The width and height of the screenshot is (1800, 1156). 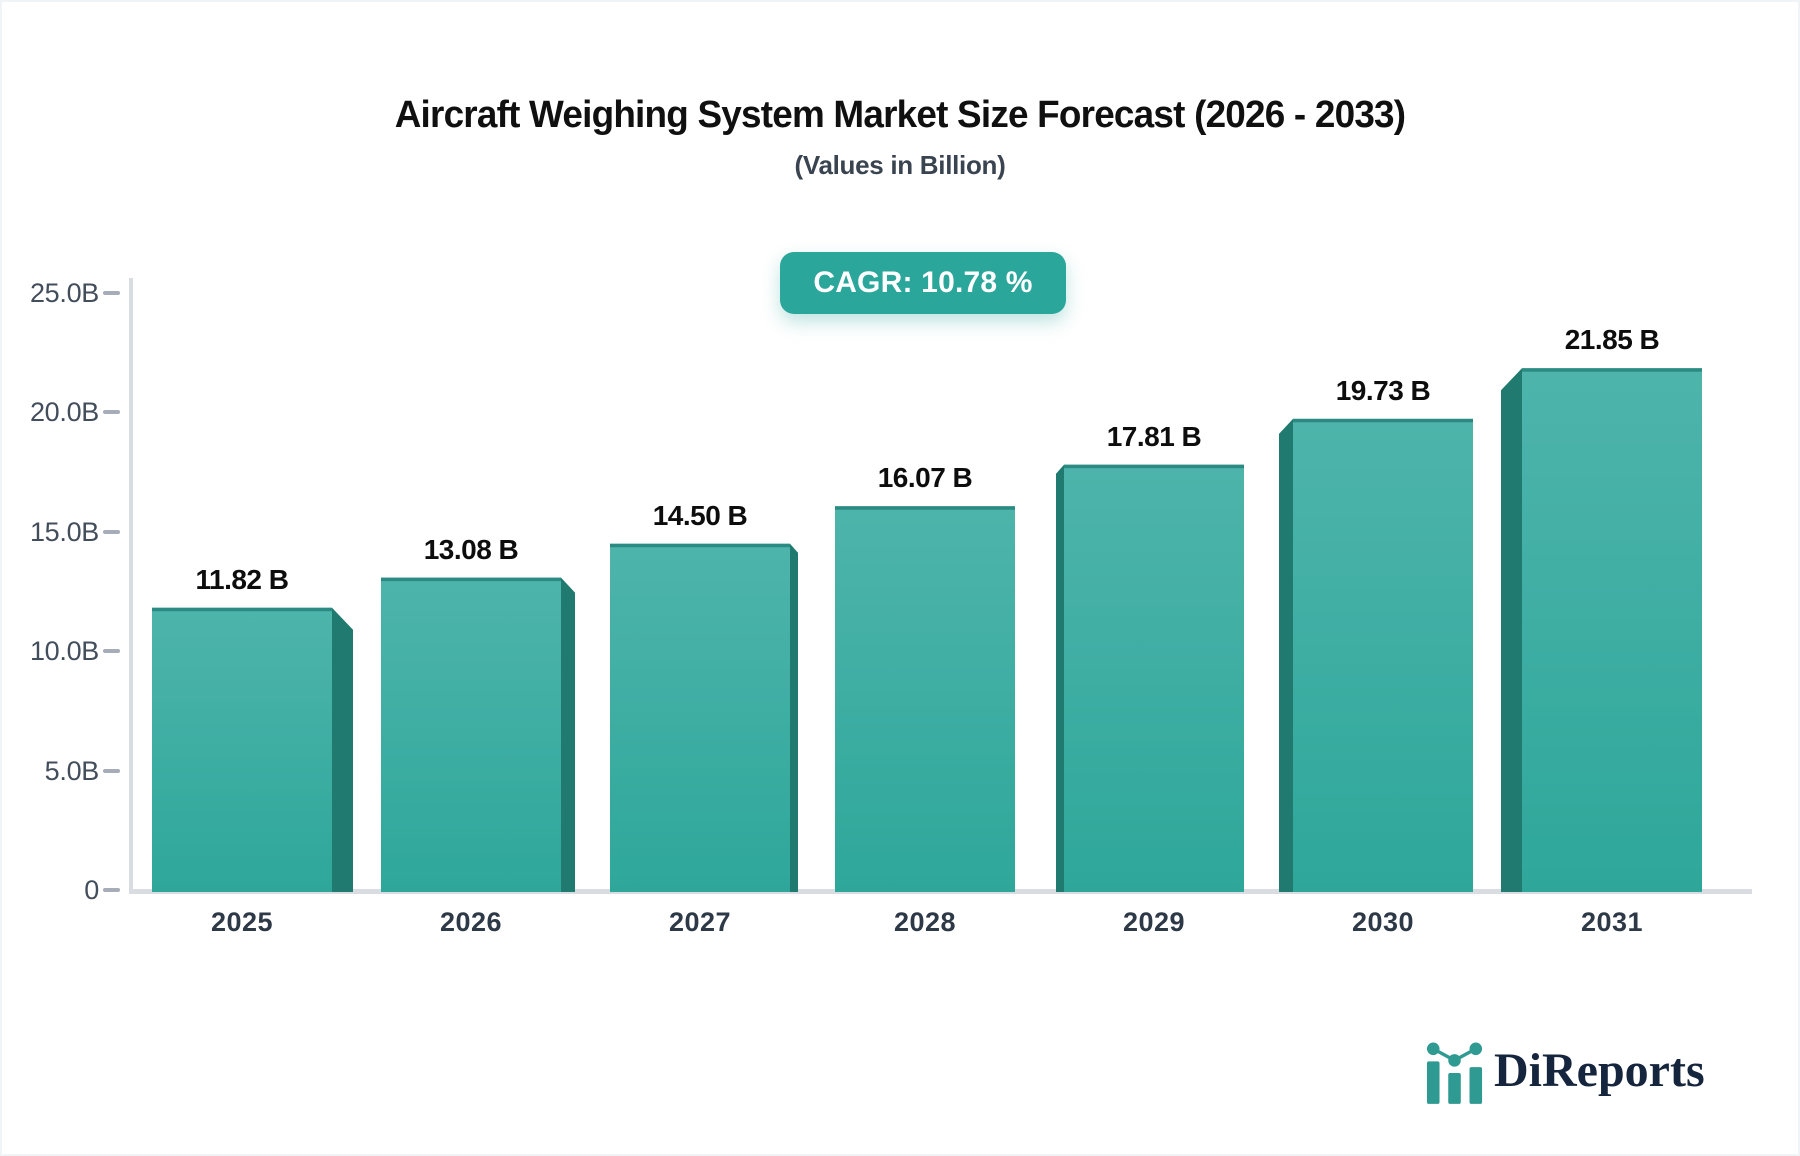 What do you see at coordinates (64, 293) in the screenshot?
I see `y-axis-tick-label: 25.0B` at bounding box center [64, 293].